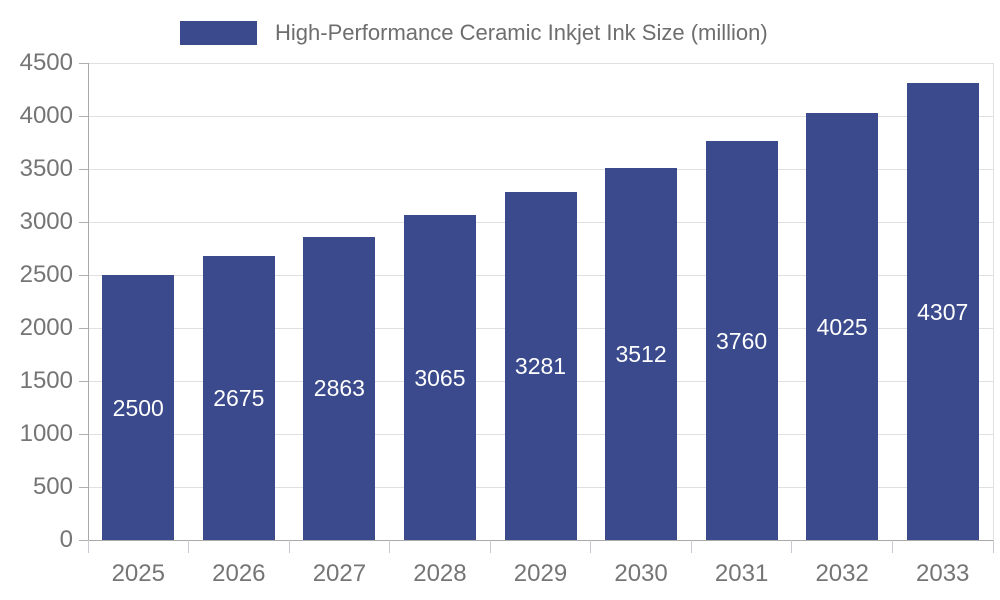 The image size is (1000, 600). I want to click on bar-value-label: 4025, so click(842, 326).